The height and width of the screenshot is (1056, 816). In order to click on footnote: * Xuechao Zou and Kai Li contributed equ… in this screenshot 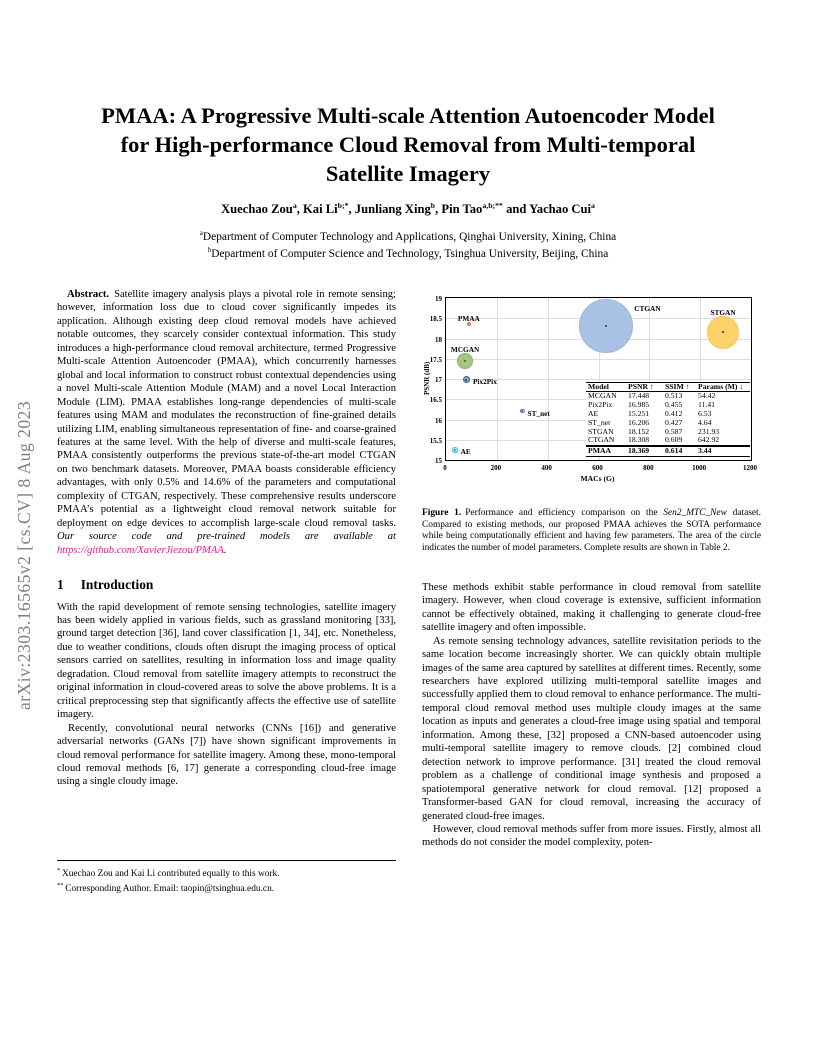, I will do `click(226, 872)`.